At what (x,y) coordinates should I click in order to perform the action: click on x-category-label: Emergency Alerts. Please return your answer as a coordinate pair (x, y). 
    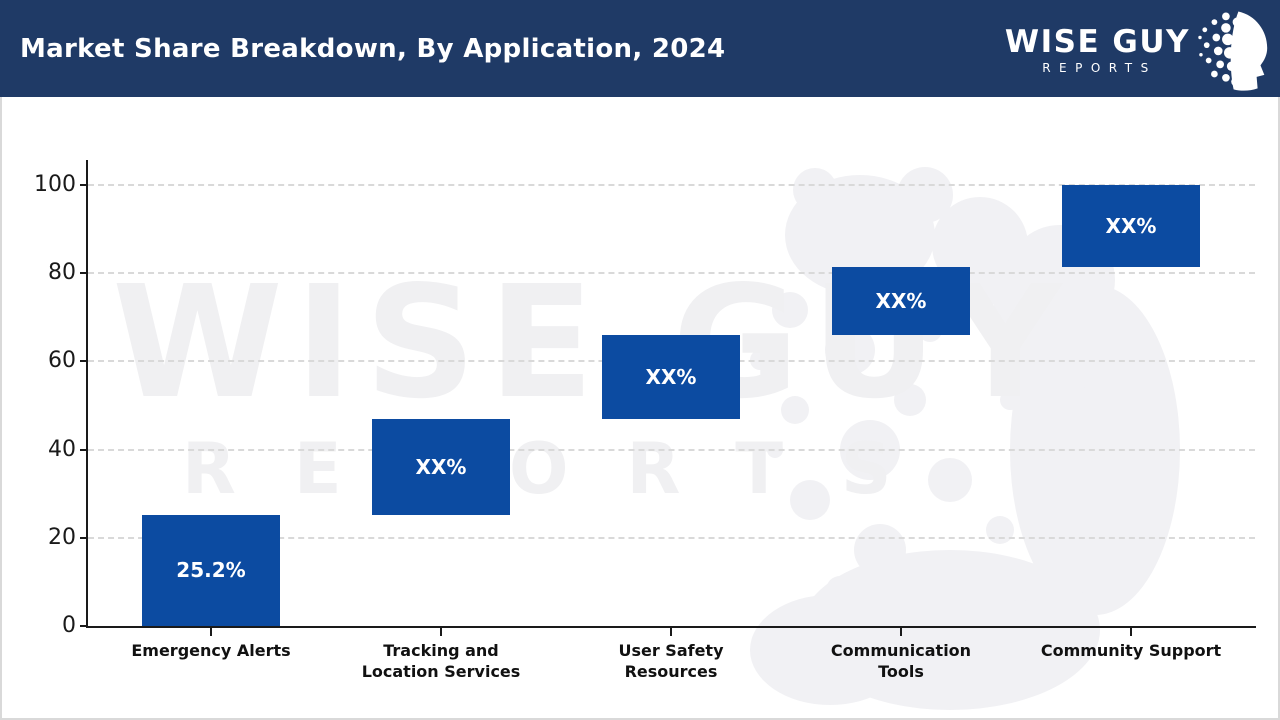
    Looking at the image, I should click on (211, 650).